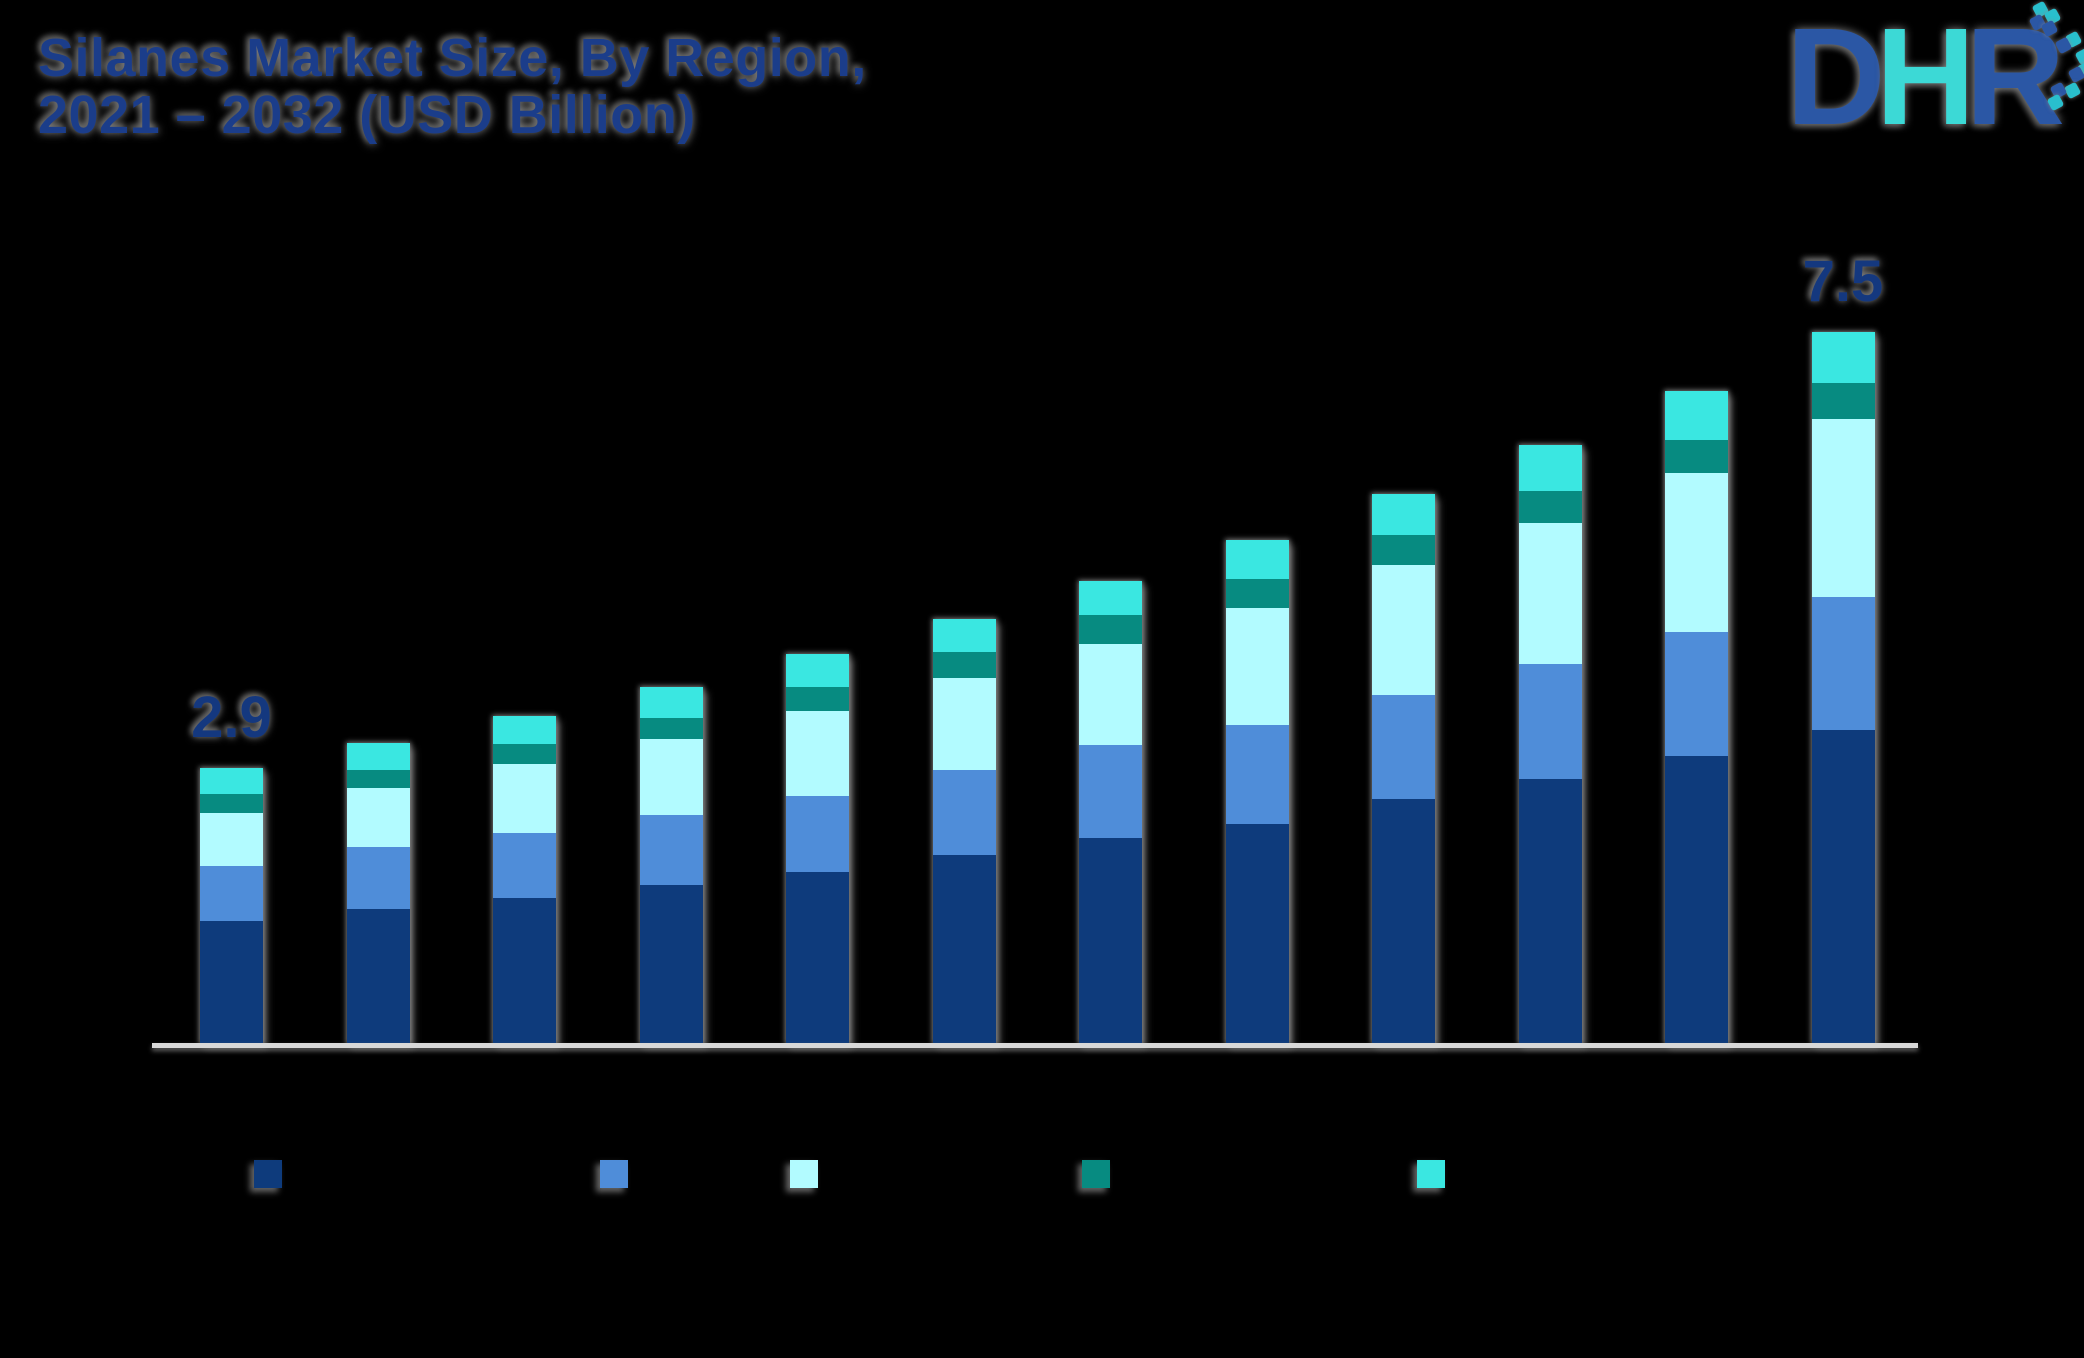  Describe the element at coordinates (817, 834) in the screenshot. I see `bar-2025-segment-region-2-cornflower-blue` at that location.